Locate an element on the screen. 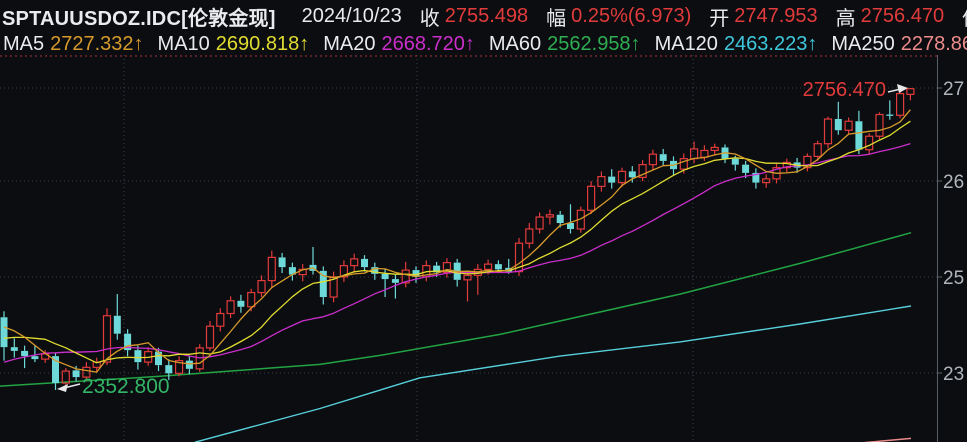 The width and height of the screenshot is (967, 442). ma120-value: 2463.223↑ is located at coordinates (770, 43).